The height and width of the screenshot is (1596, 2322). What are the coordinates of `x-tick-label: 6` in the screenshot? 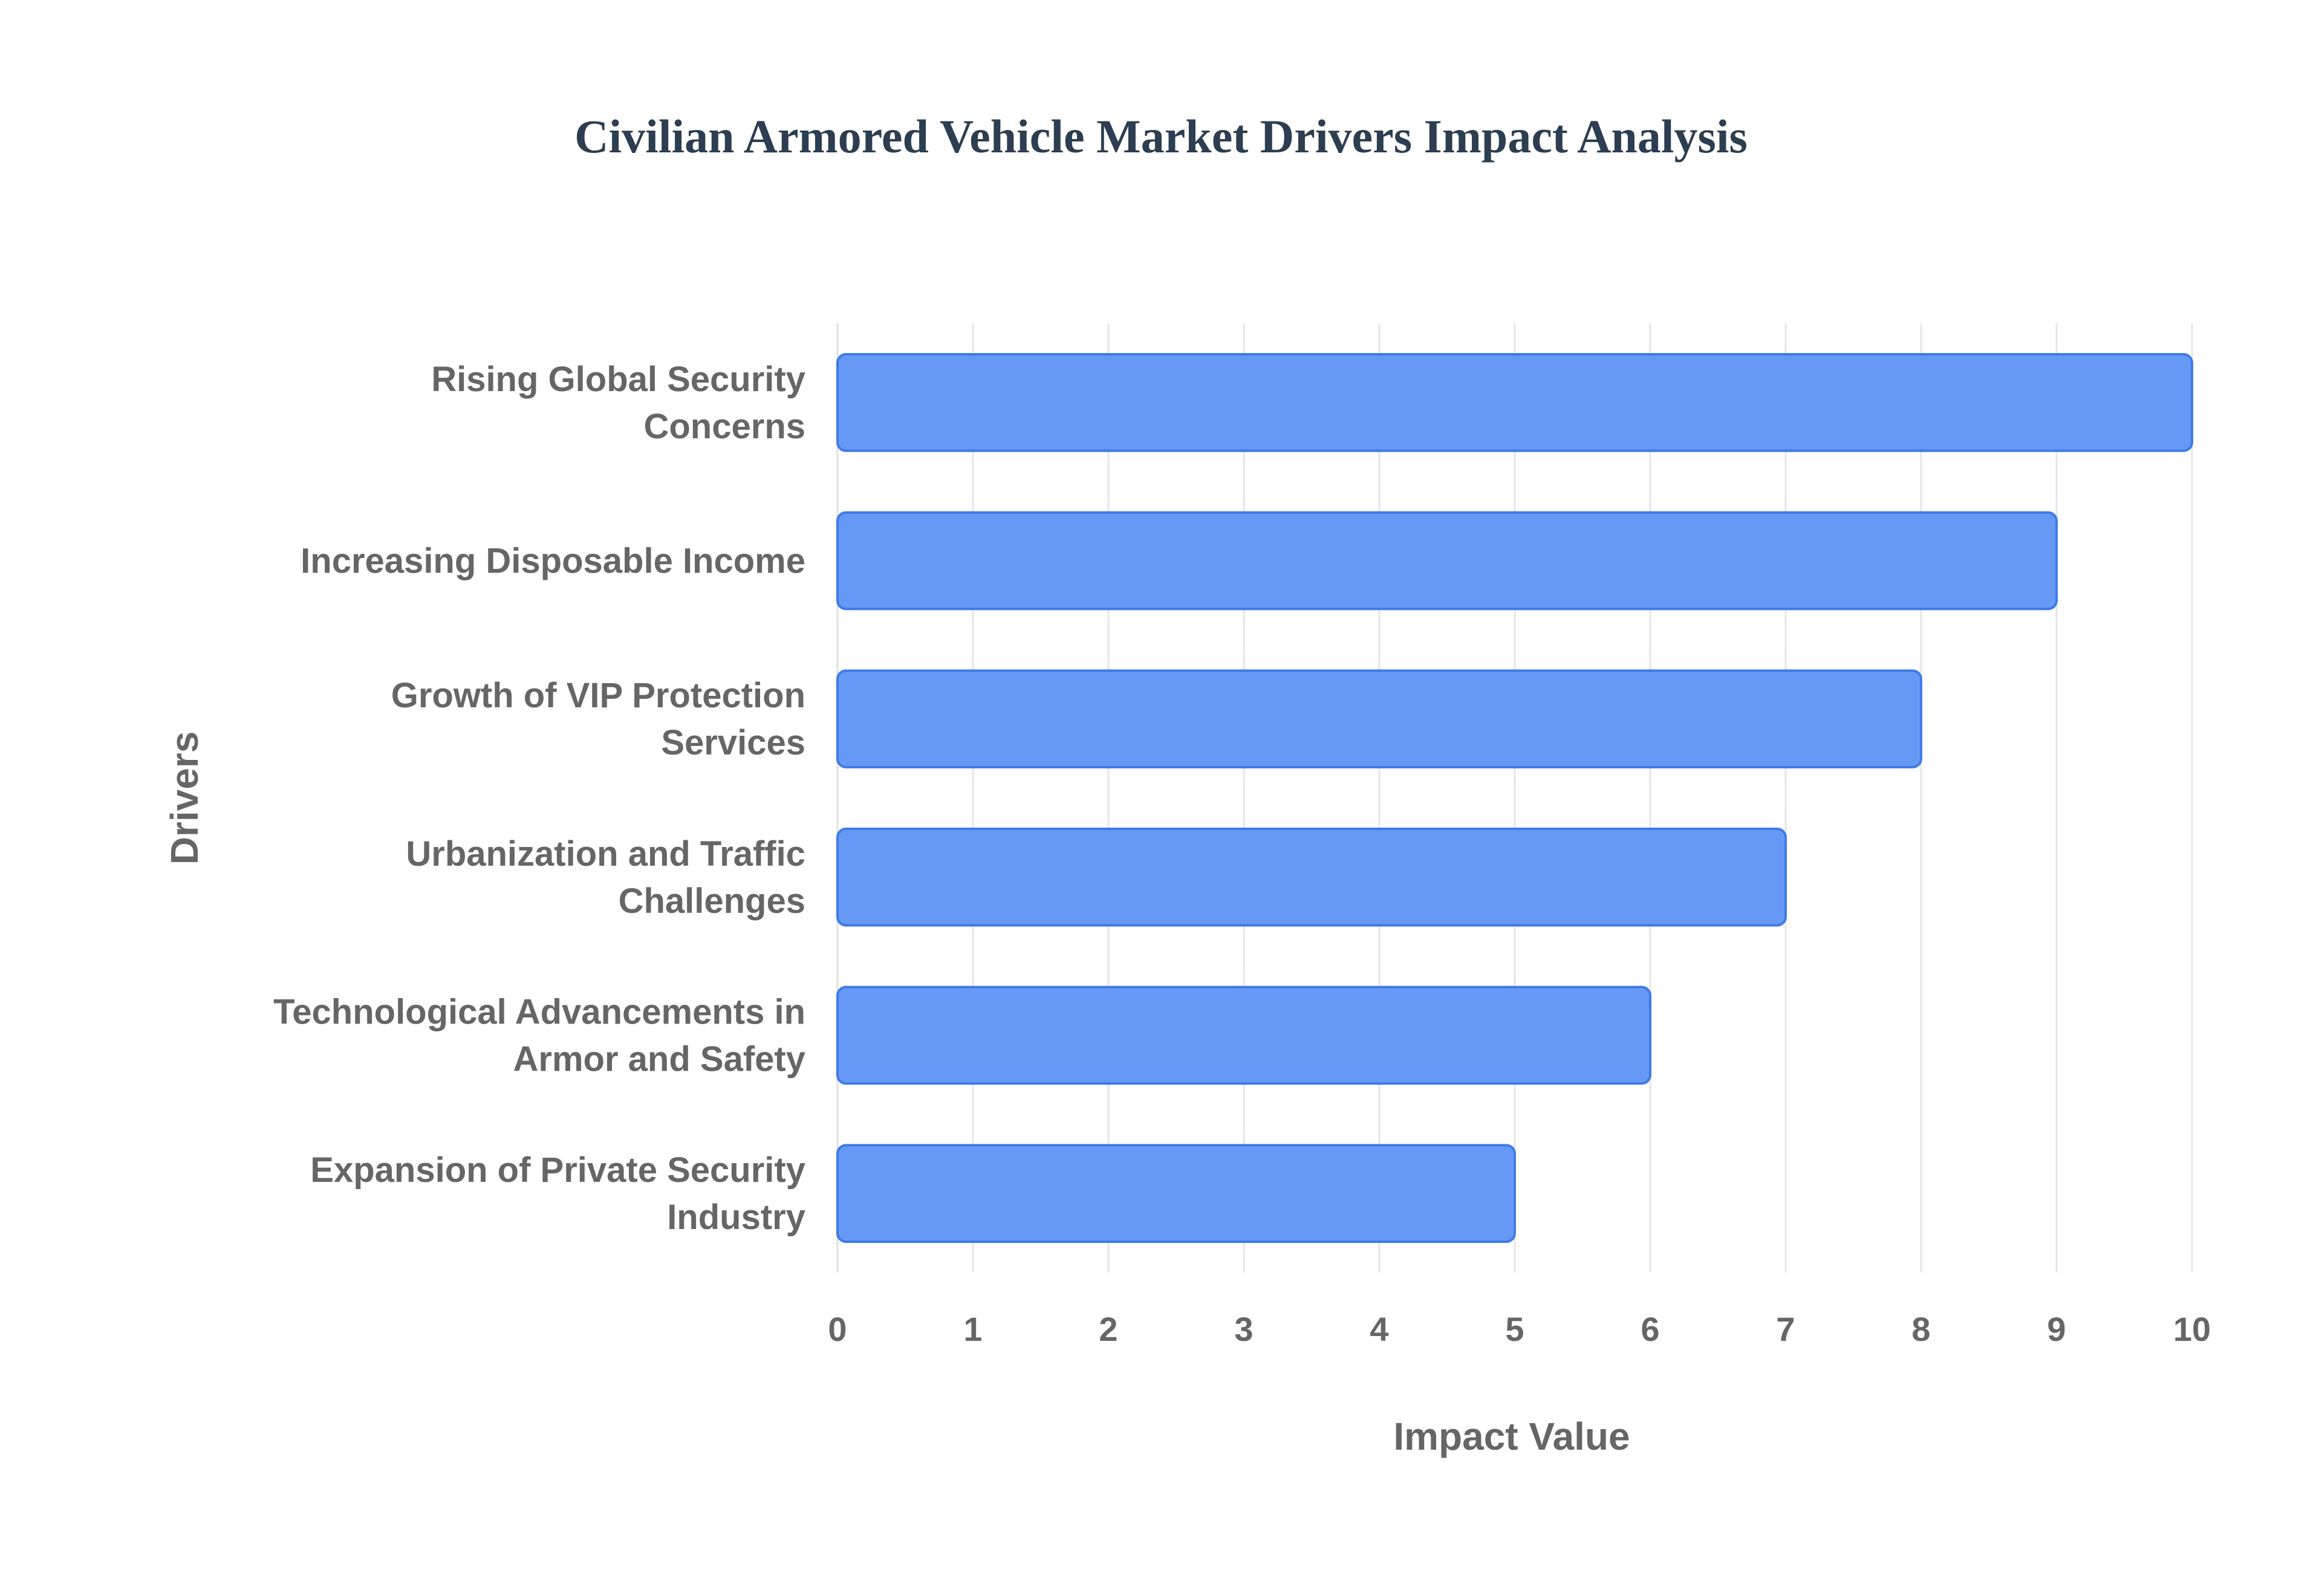 It's located at (1650, 1329).